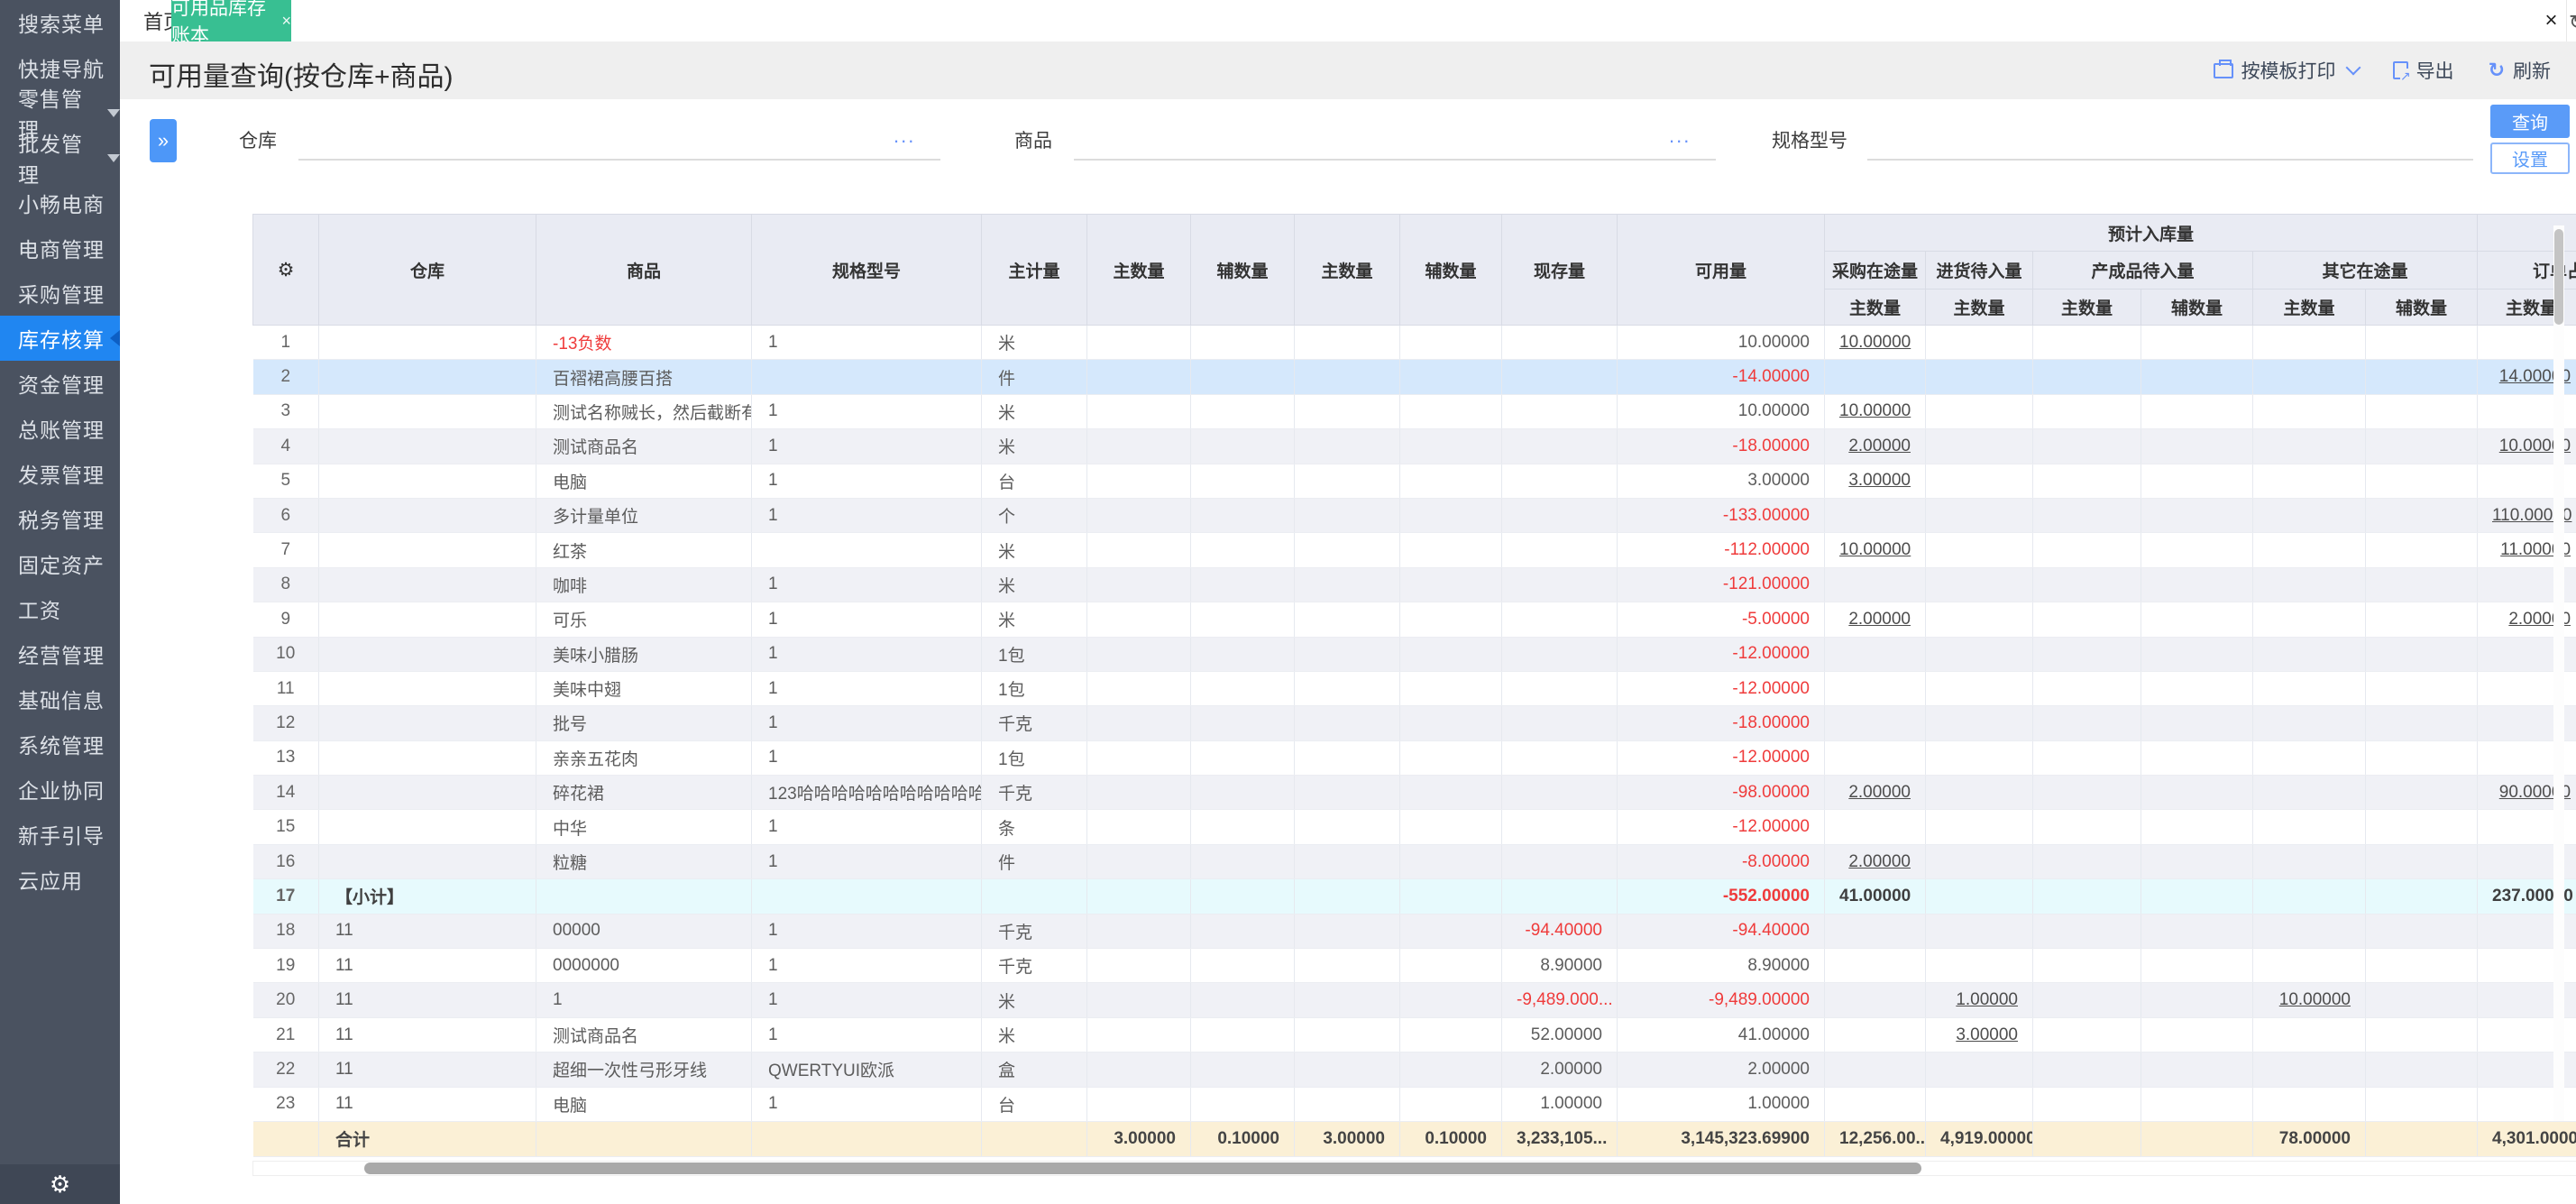 The image size is (2576, 1204). I want to click on quantity-link: 11.00000, so click(2535, 550).